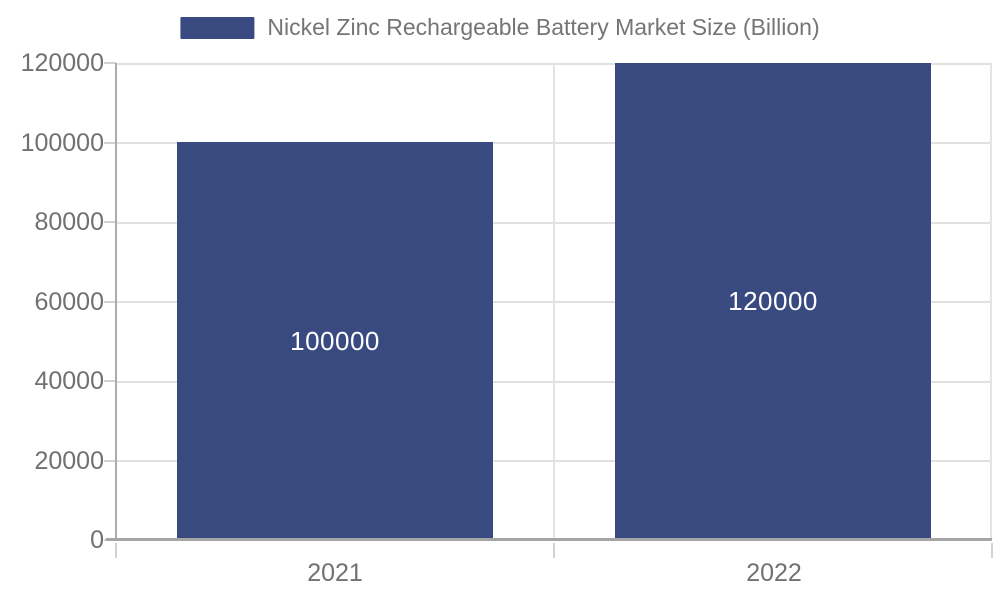 This screenshot has height=600, width=1000. Describe the element at coordinates (992, 550) in the screenshot. I see `x-tick-right` at that location.